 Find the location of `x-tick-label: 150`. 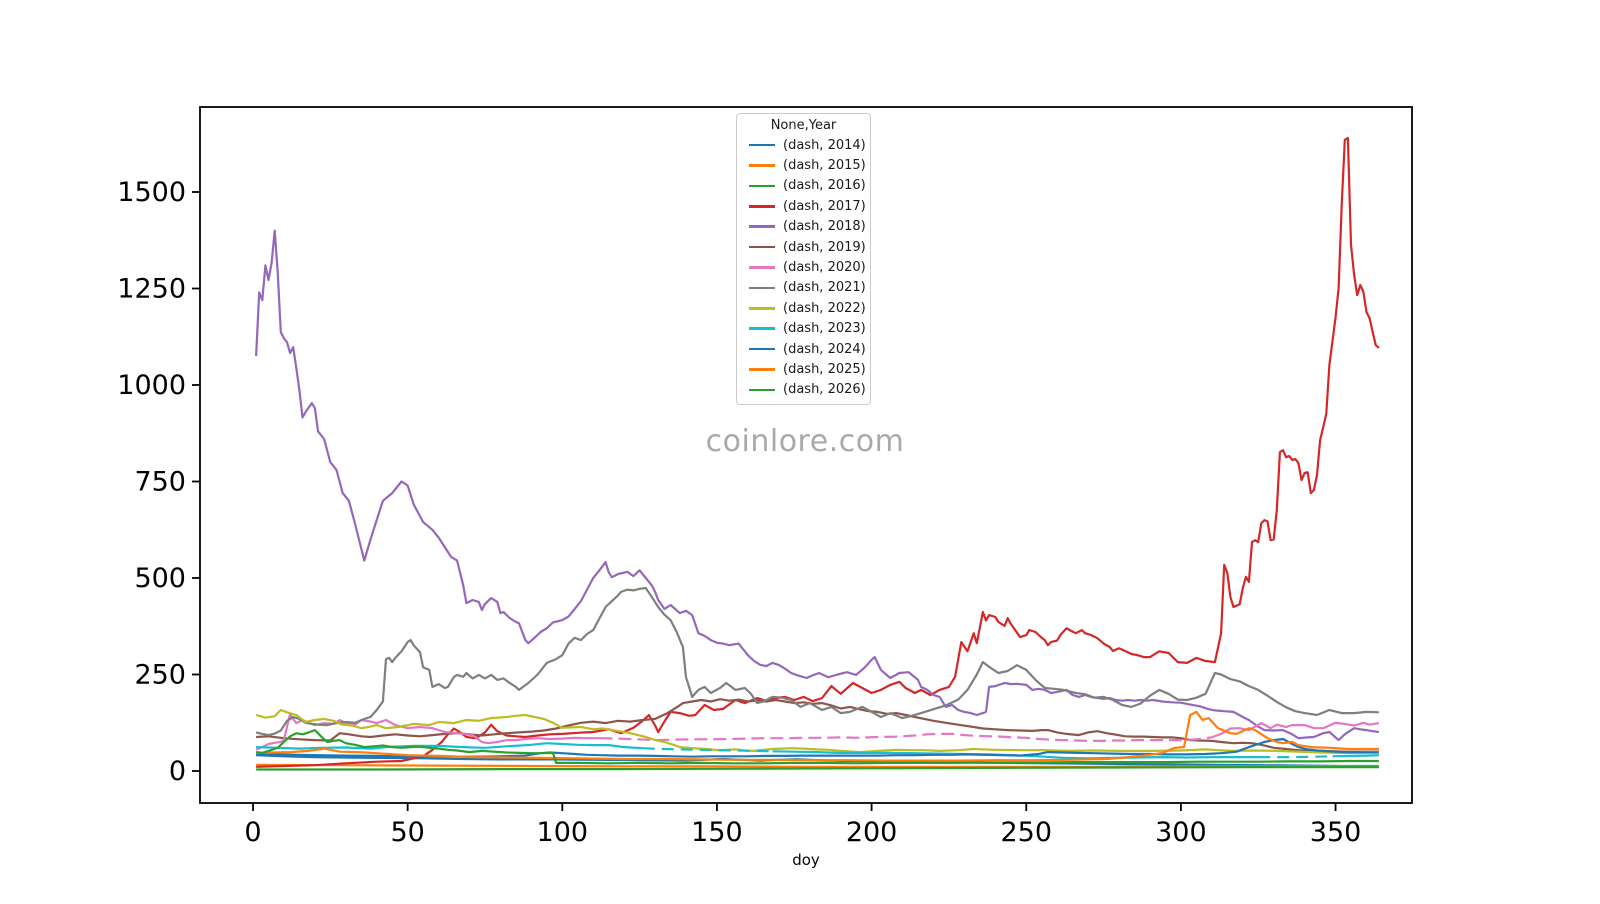

x-tick-label: 150 is located at coordinates (717, 832).